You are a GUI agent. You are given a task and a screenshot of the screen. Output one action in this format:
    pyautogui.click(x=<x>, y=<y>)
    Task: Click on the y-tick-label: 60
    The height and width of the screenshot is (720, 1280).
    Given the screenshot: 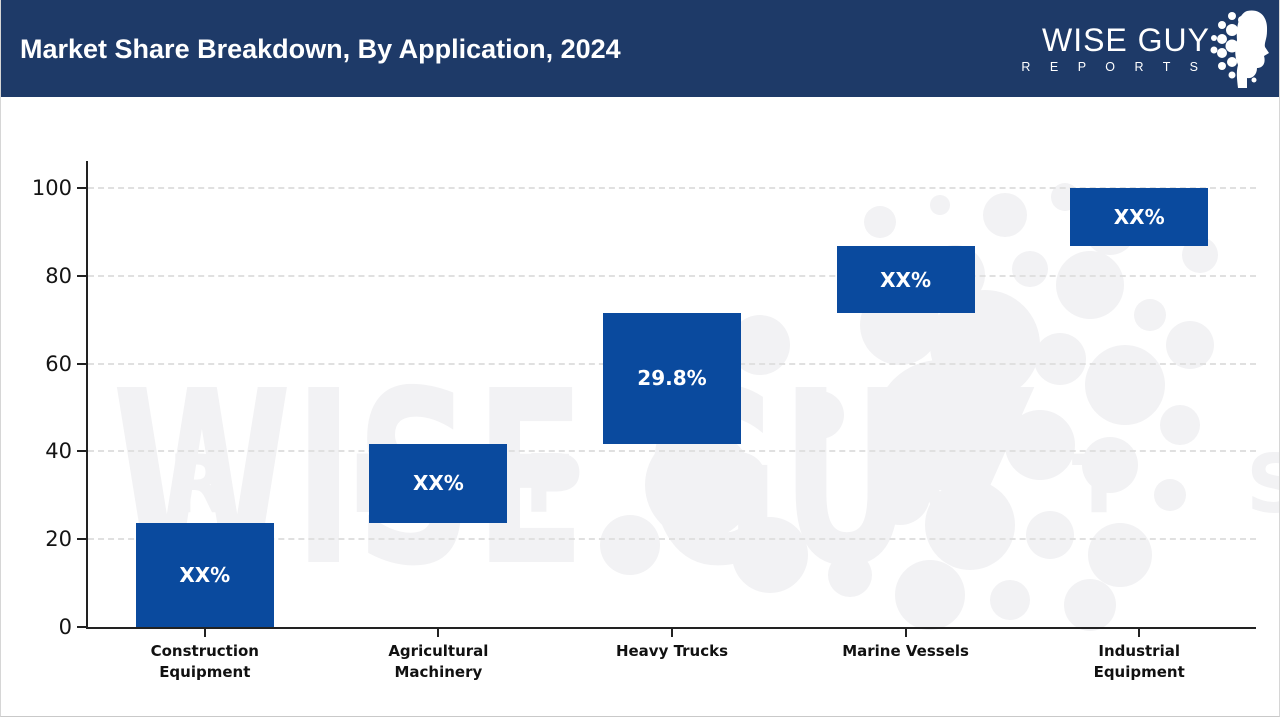 What is the action you would take?
    pyautogui.click(x=58, y=363)
    